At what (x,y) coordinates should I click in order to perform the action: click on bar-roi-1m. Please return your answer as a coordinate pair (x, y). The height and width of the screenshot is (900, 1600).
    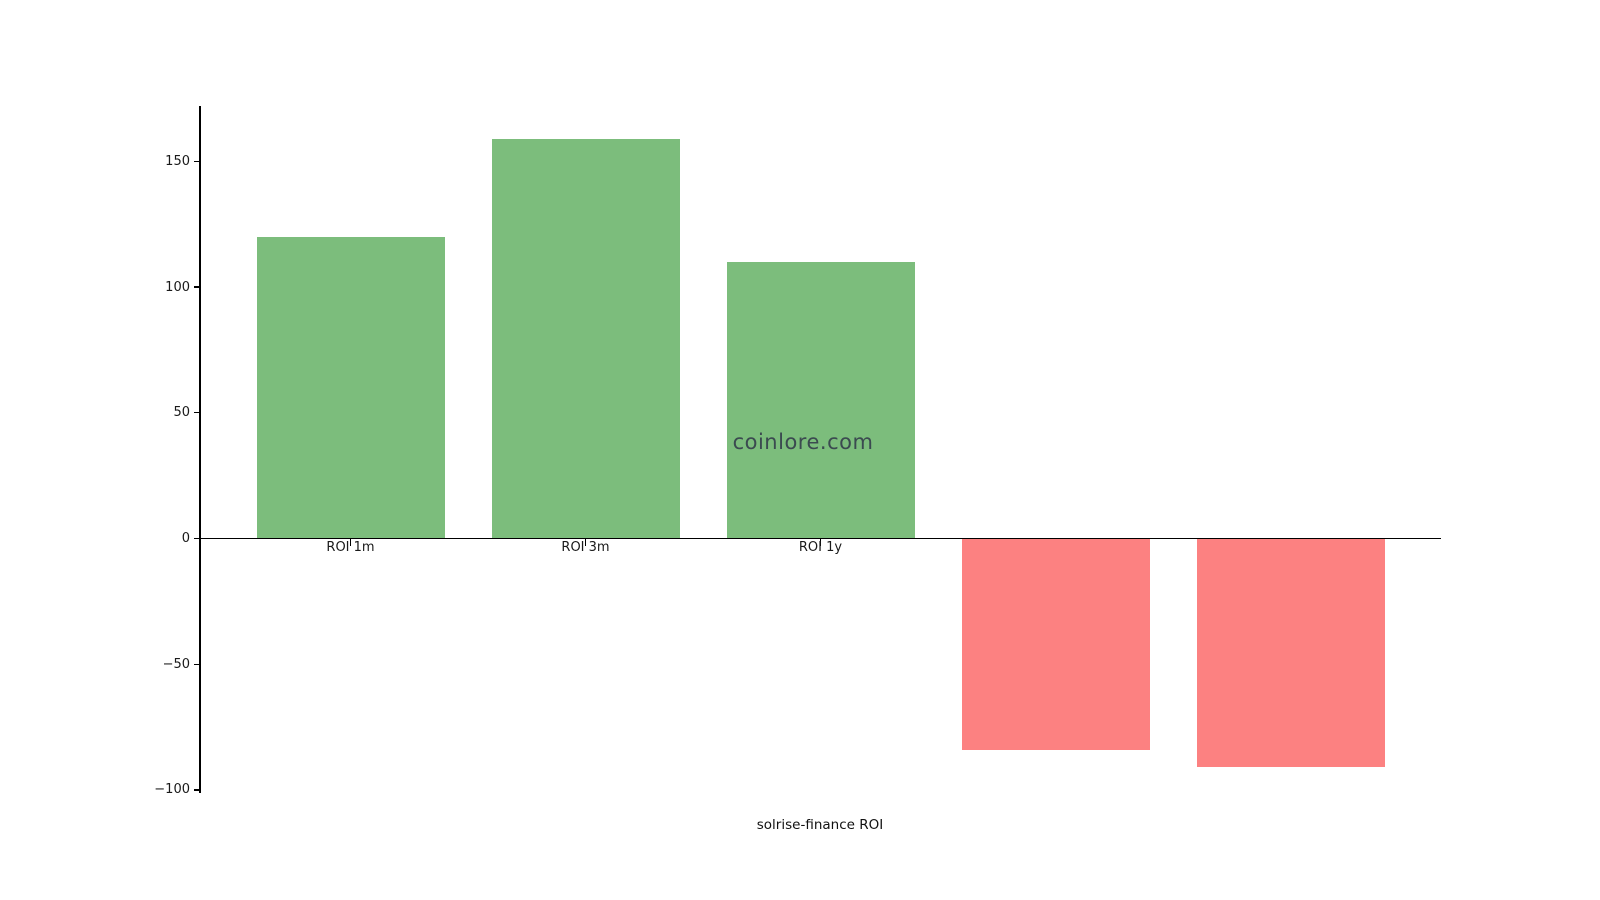
    Looking at the image, I should click on (350, 387).